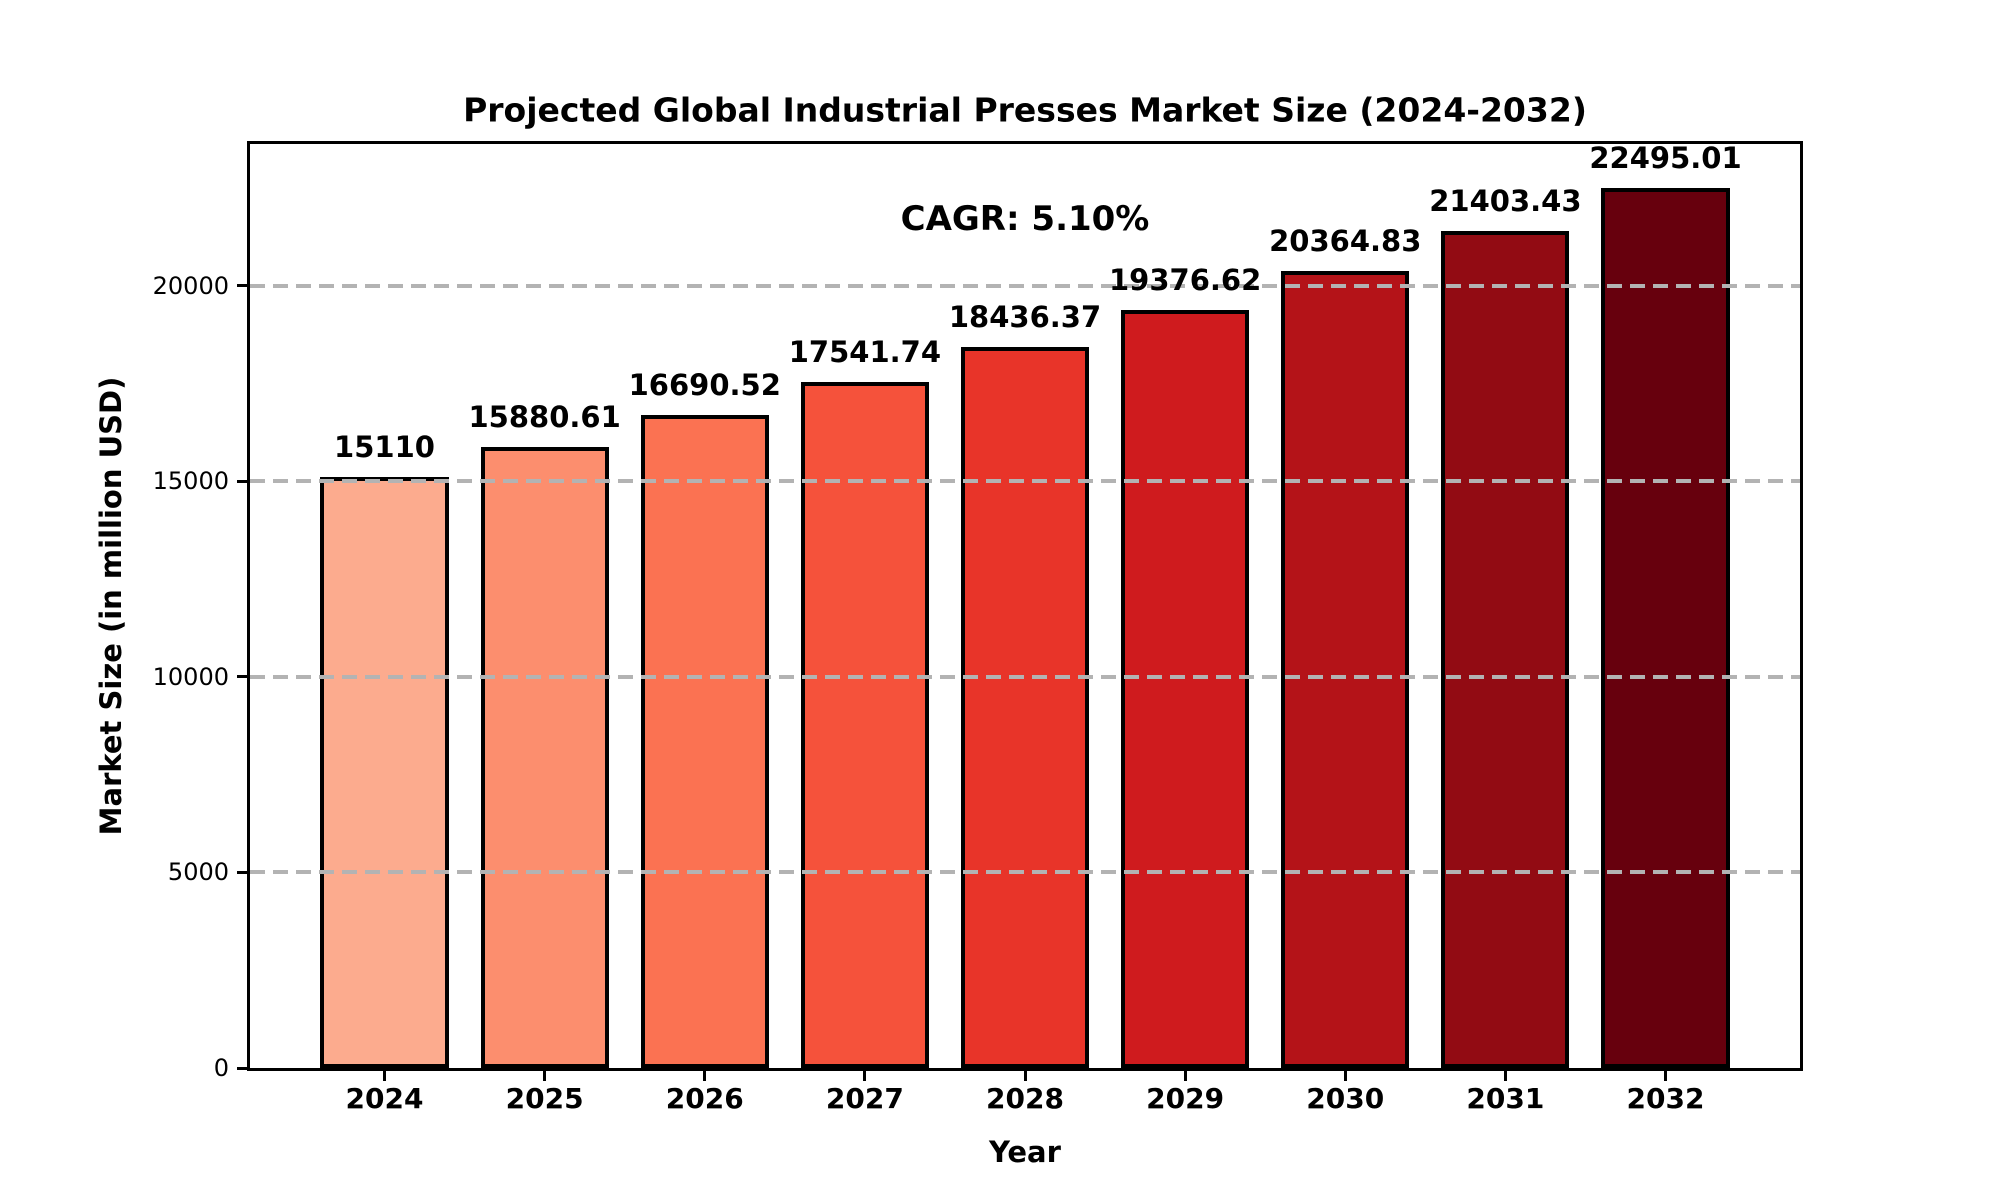 This screenshot has width=2000, height=1200. Describe the element at coordinates (865, 351) in the screenshot. I see `bar-value-label-2027: 17541.74` at that location.